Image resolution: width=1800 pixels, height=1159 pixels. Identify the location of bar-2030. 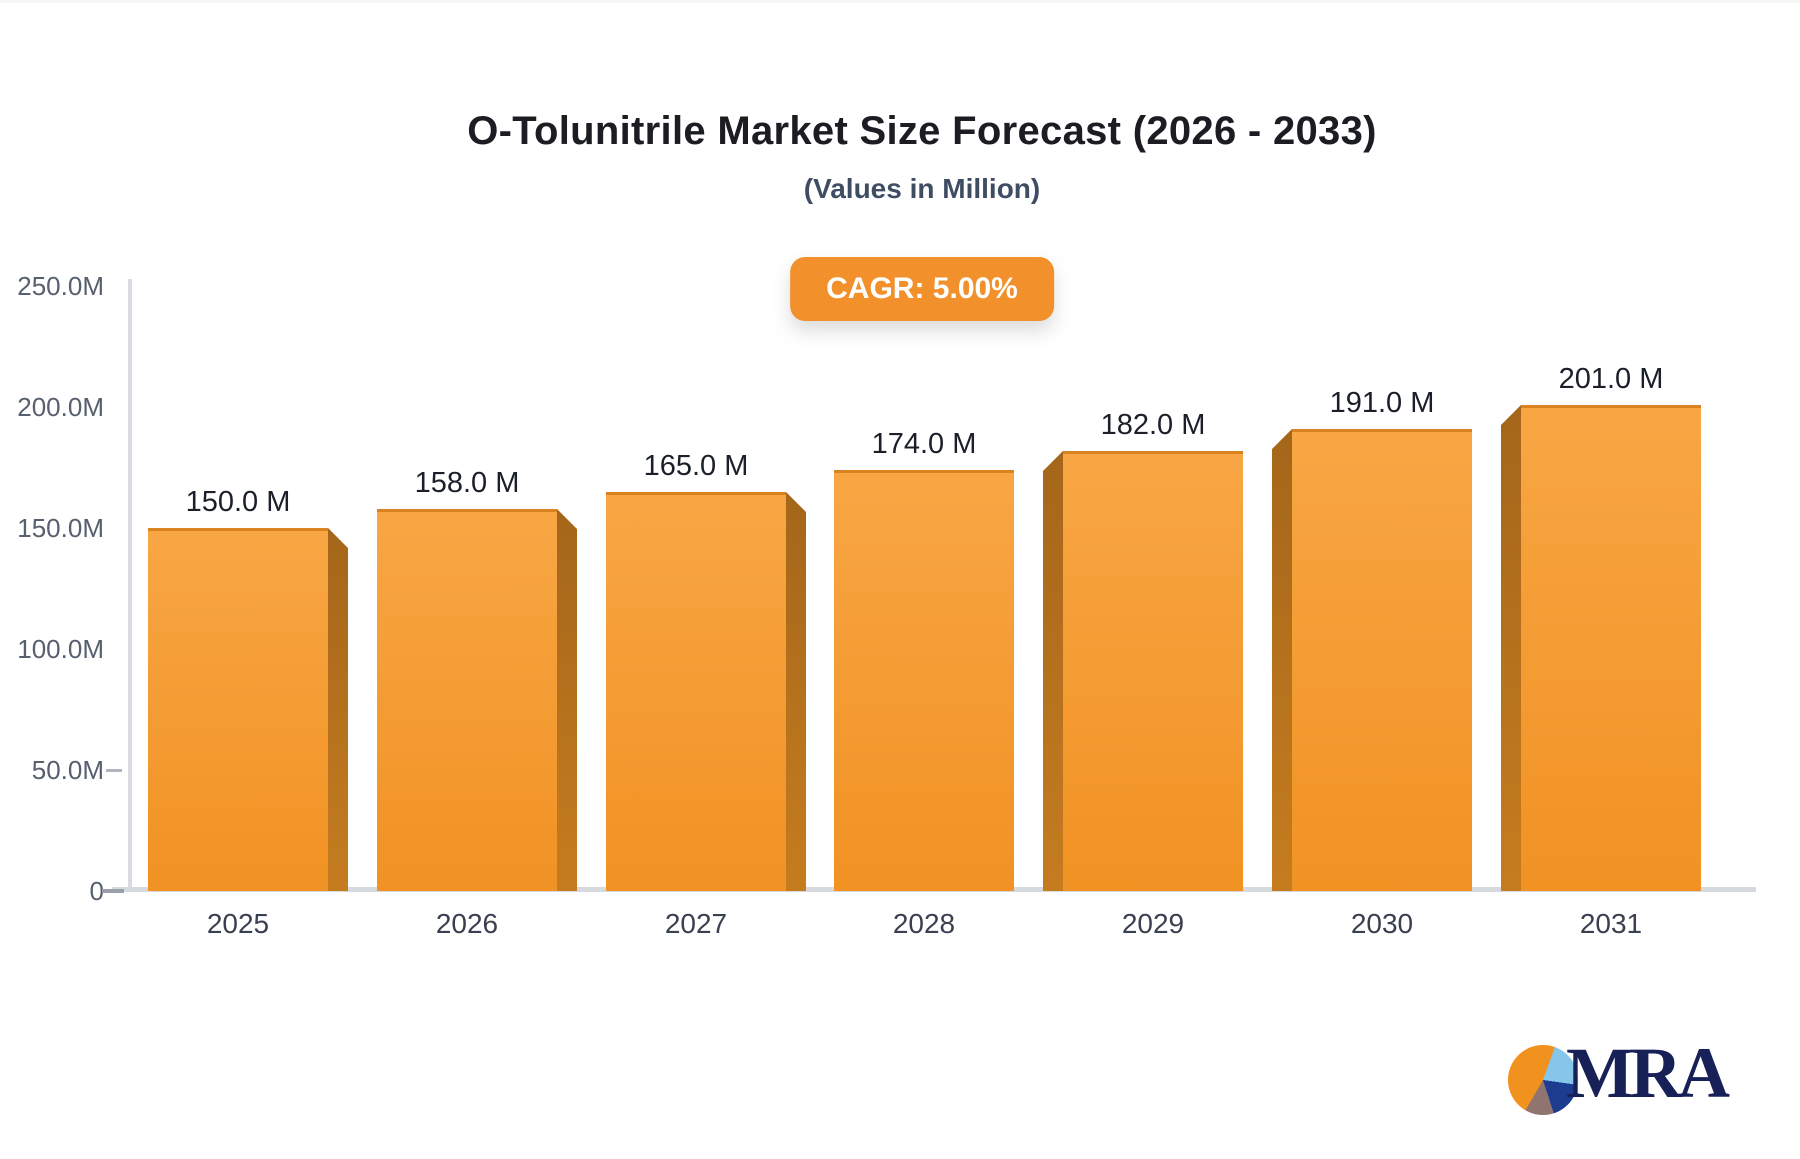
(1382, 660).